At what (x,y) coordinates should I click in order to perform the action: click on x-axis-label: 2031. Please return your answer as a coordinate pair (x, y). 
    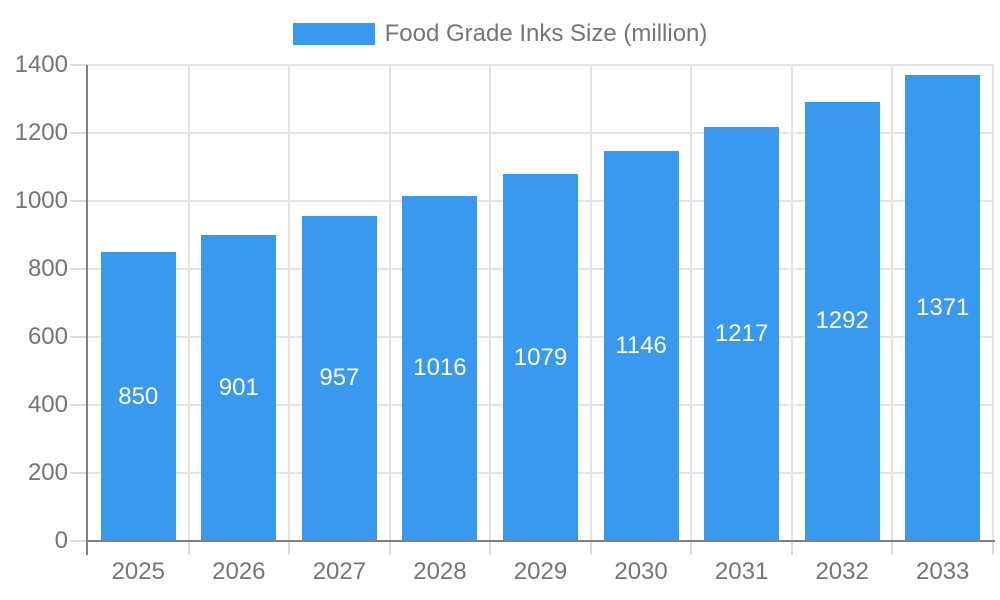
    Looking at the image, I should click on (741, 571).